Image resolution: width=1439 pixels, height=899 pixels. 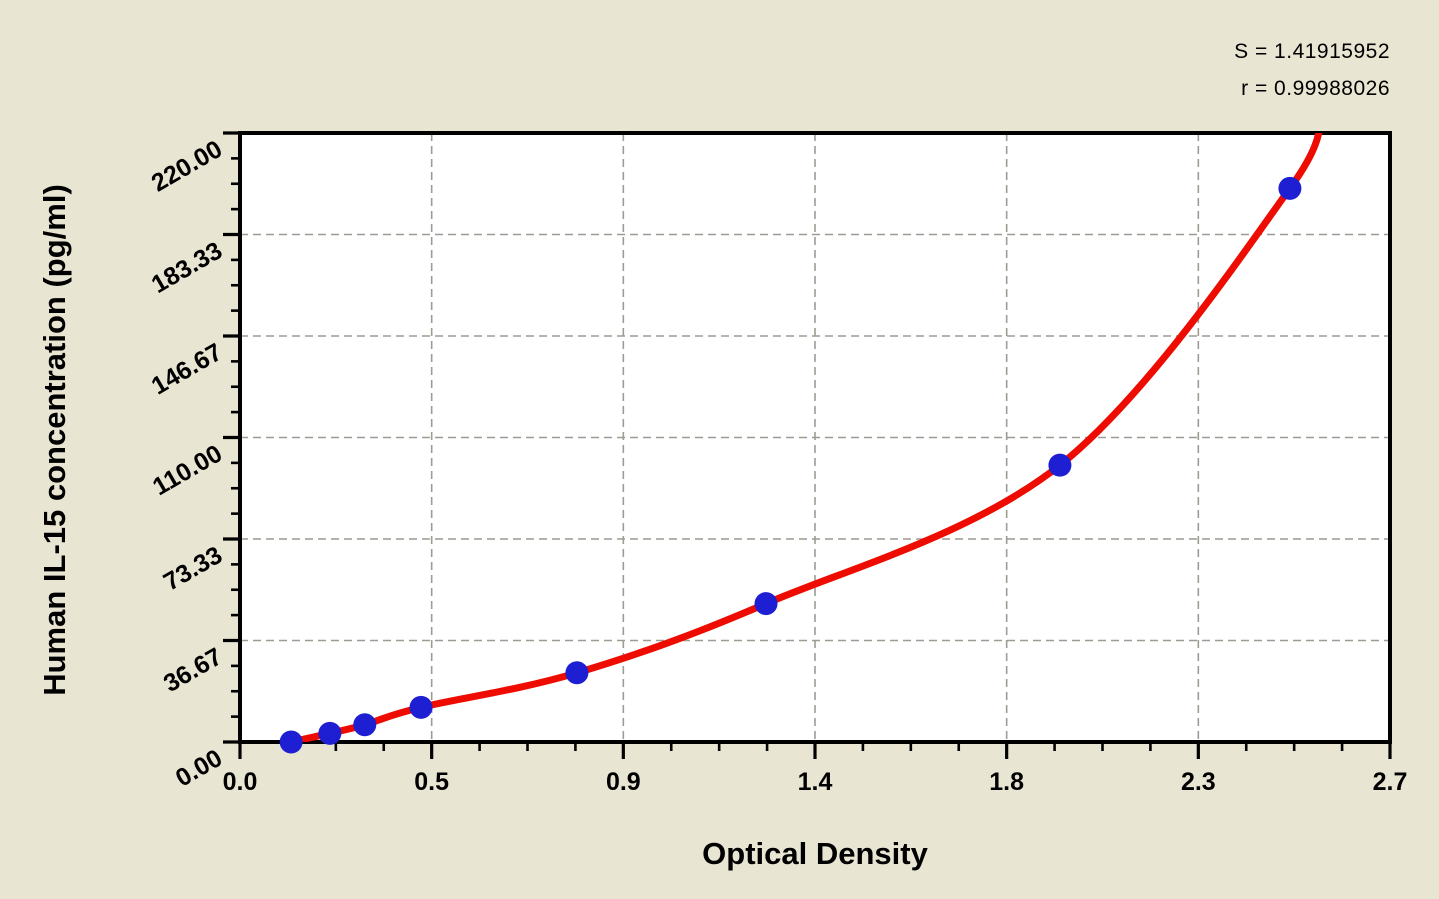 I want to click on y-axis-title: Human IL-15 concentration (pg/ml), so click(x=54, y=440).